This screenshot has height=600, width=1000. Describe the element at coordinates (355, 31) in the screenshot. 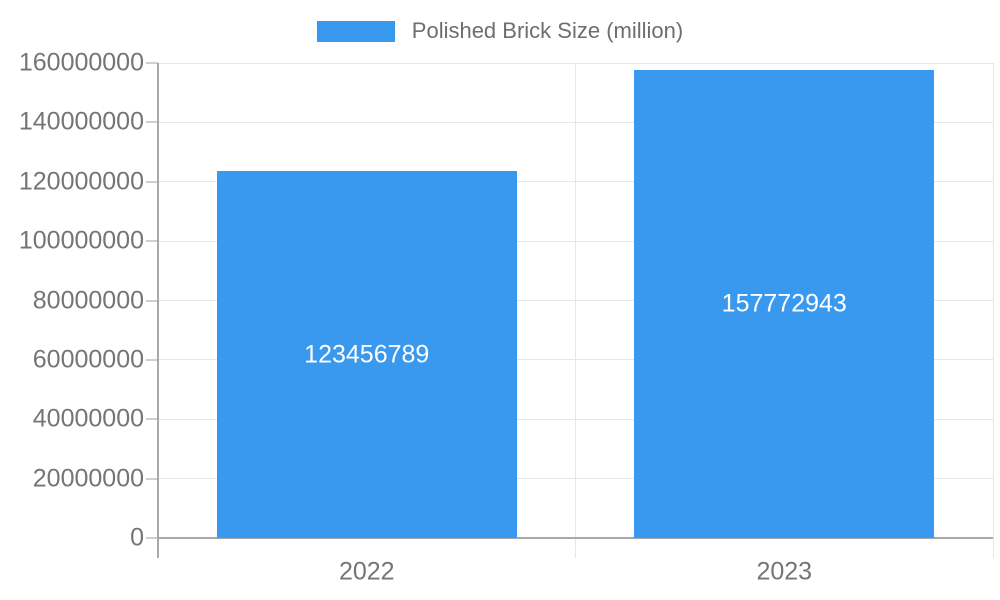

I see `legend-swatch-icon` at that location.